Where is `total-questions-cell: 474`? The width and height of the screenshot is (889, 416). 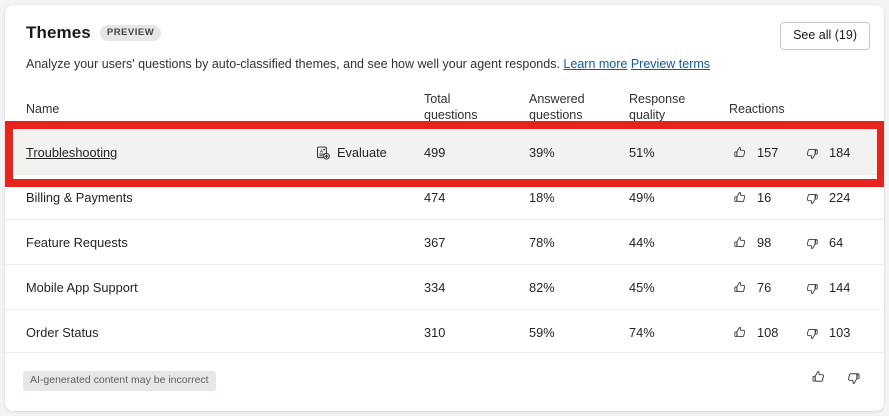 total-questions-cell: 474 is located at coordinates (435, 197).